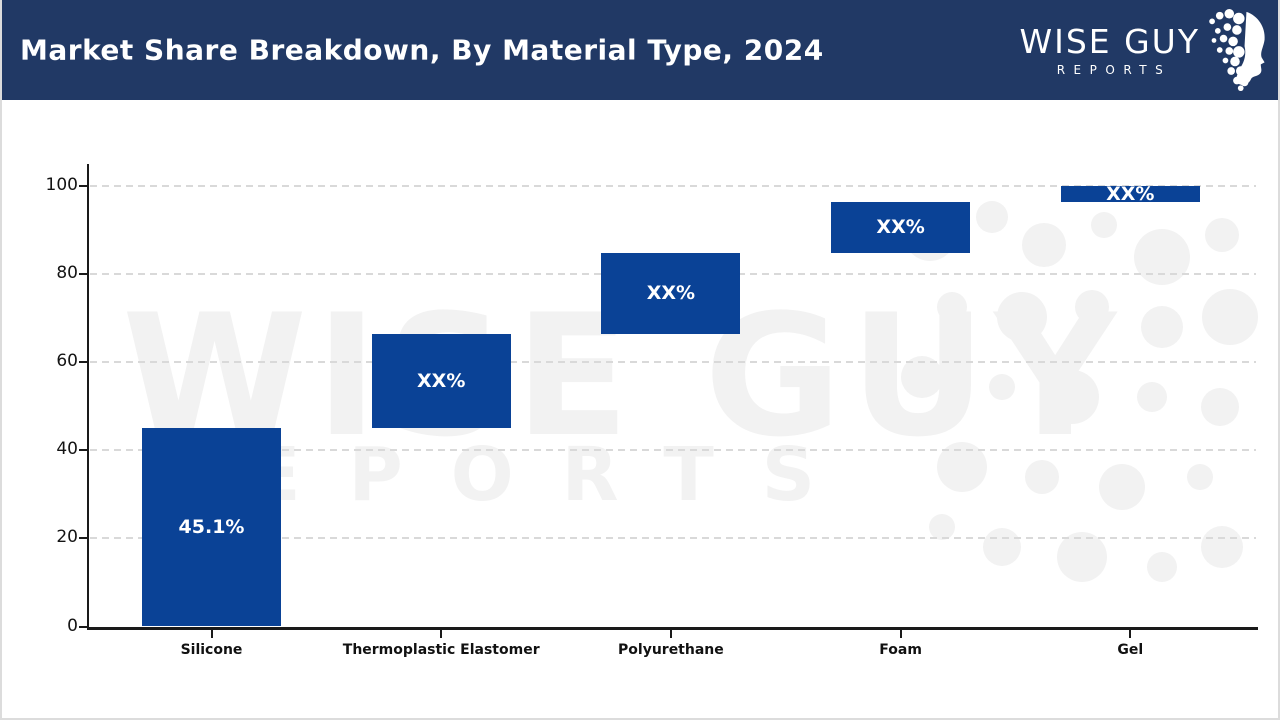  I want to click on brand-logo: WISE GUY REPORTS, so click(1142, 50).